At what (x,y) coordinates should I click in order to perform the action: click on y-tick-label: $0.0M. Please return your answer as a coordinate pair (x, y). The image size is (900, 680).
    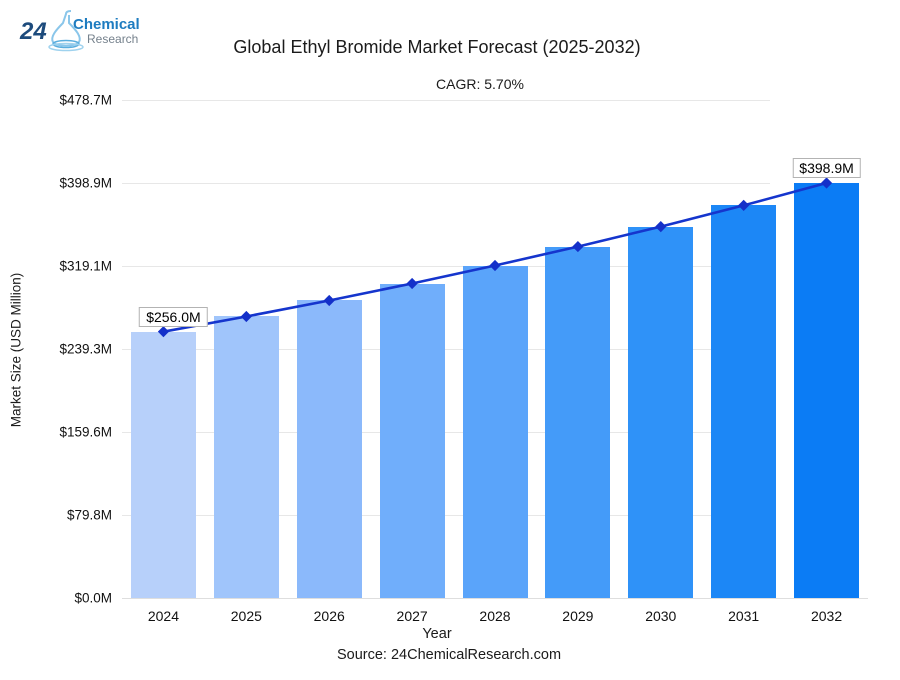
    Looking at the image, I should click on (93, 598).